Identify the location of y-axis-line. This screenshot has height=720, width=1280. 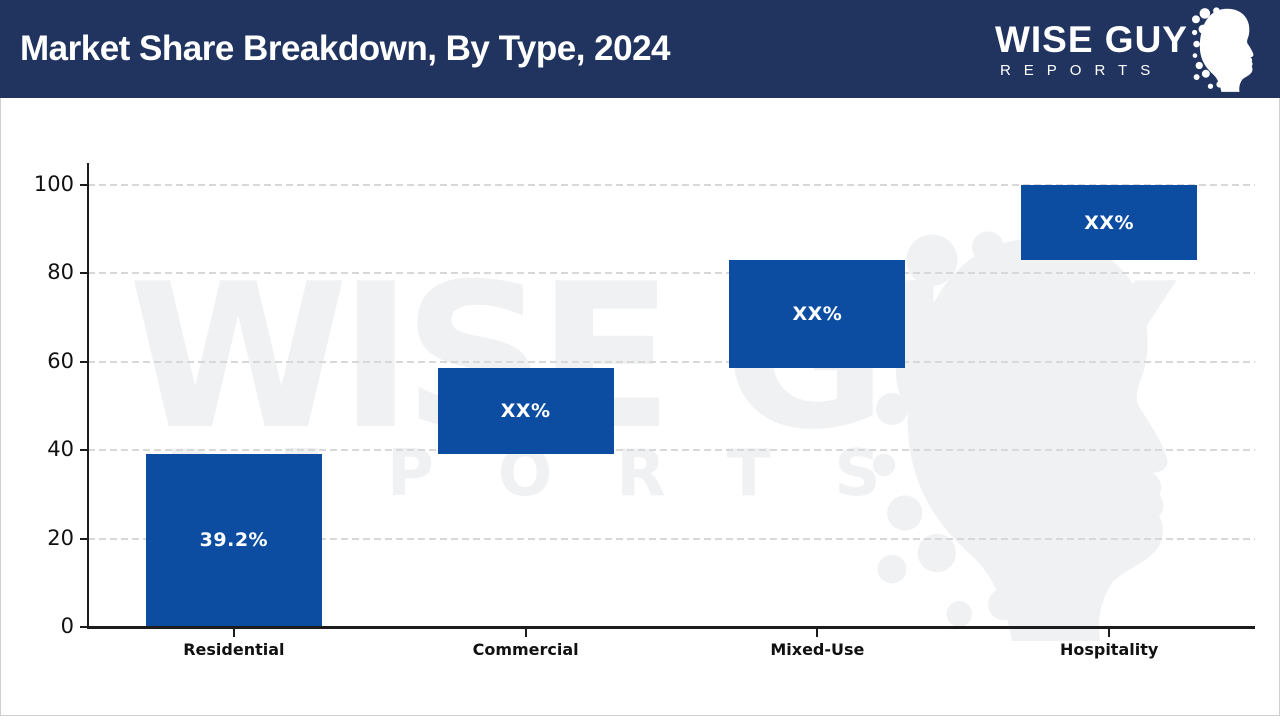
(88, 396).